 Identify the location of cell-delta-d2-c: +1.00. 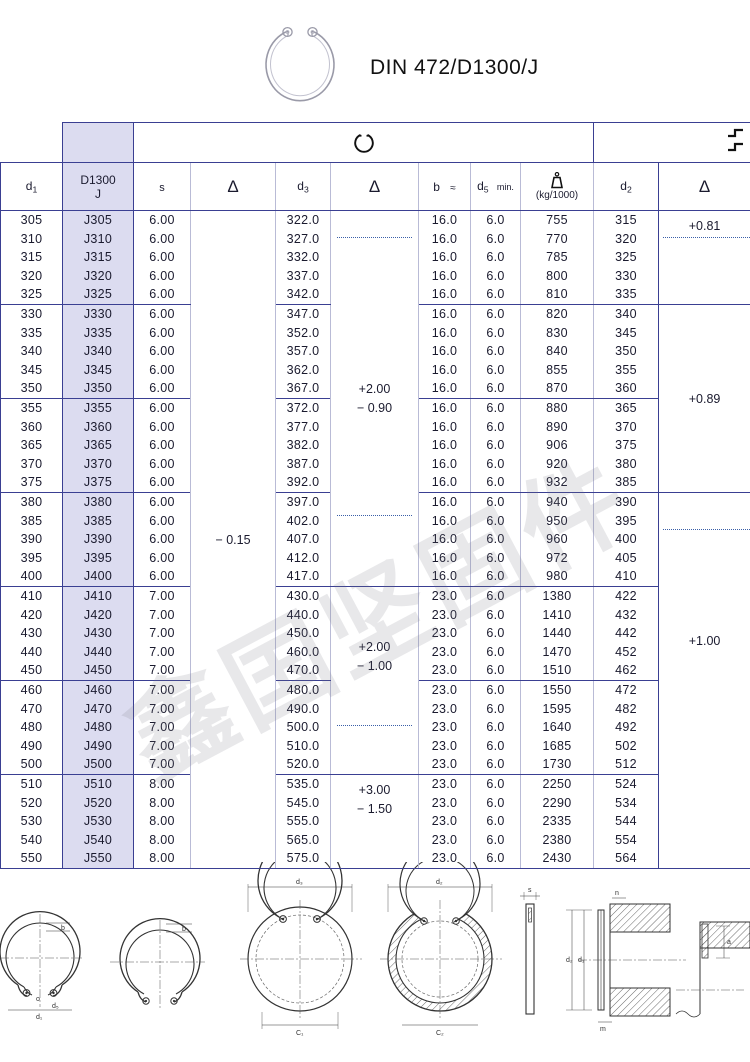
(704, 680).